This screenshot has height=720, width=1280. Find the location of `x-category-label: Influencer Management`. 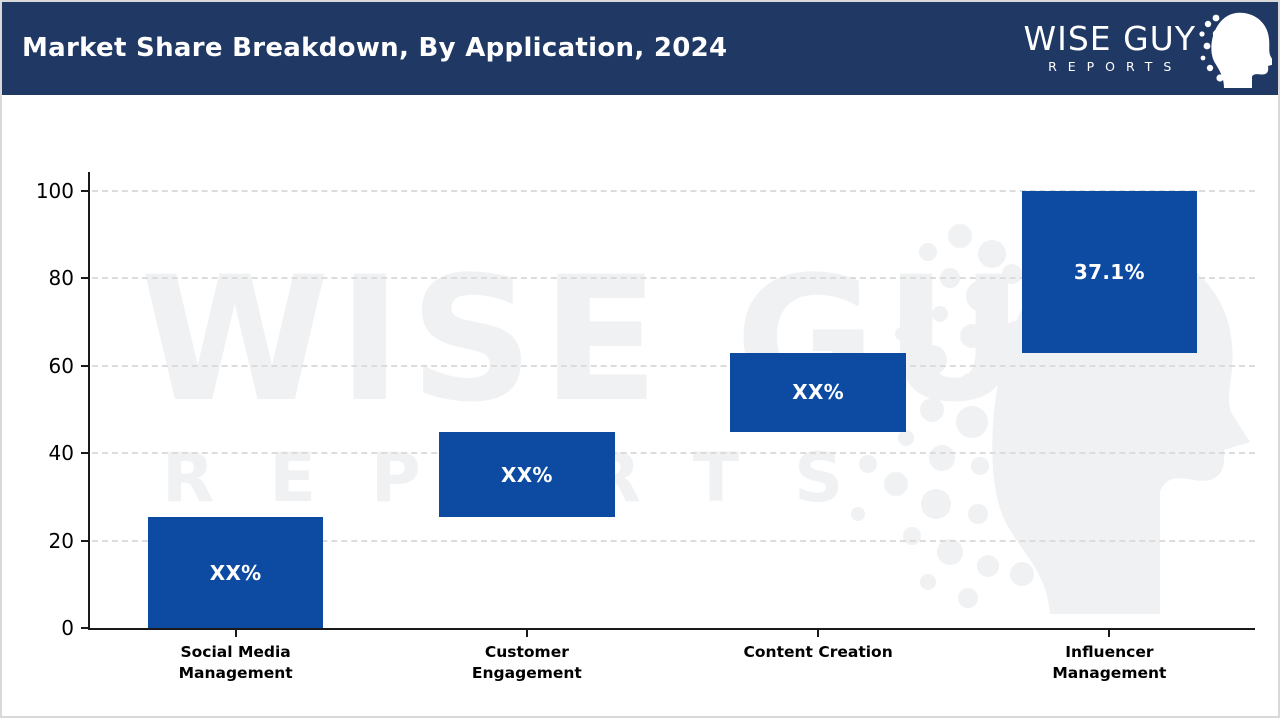

x-category-label: Influencer Management is located at coordinates (1109, 663).